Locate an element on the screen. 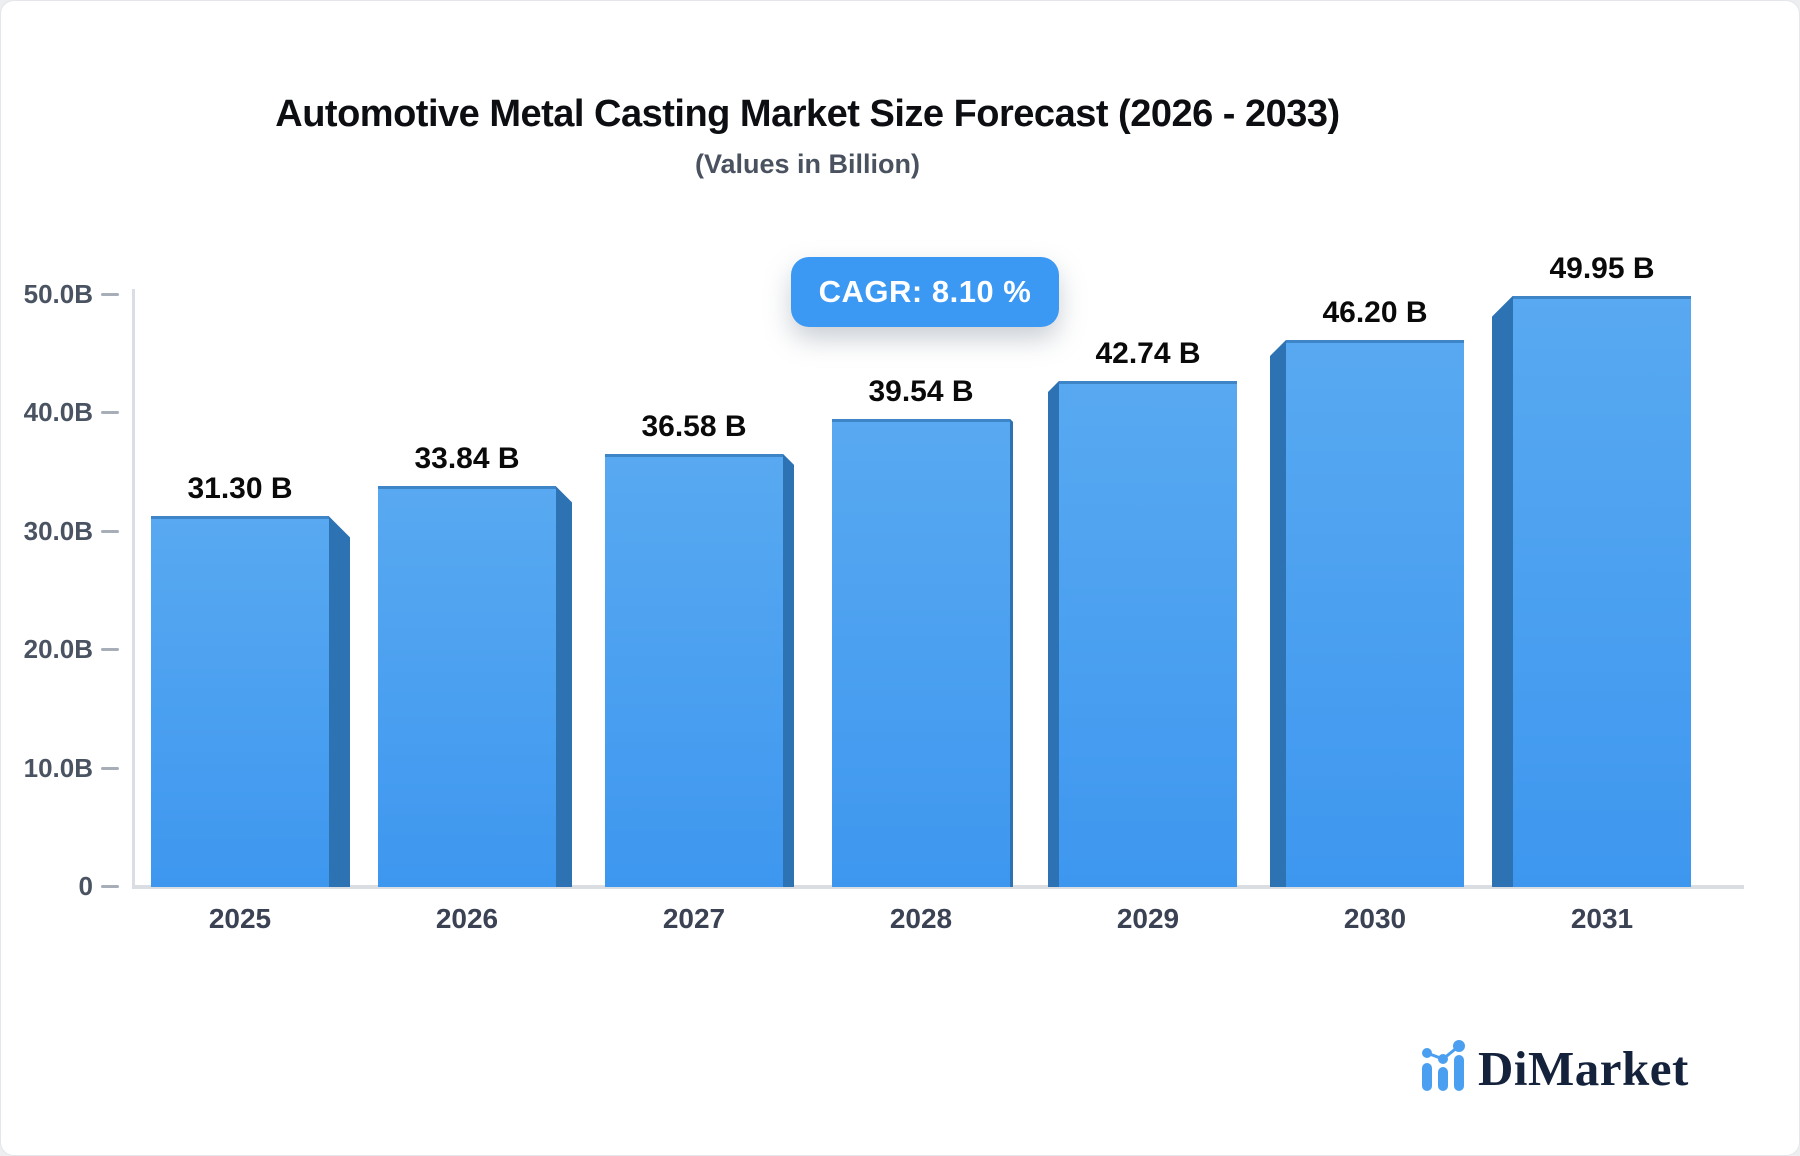 Image resolution: width=1800 pixels, height=1156 pixels. y-tick-label: 50.0B is located at coordinates (58, 294).